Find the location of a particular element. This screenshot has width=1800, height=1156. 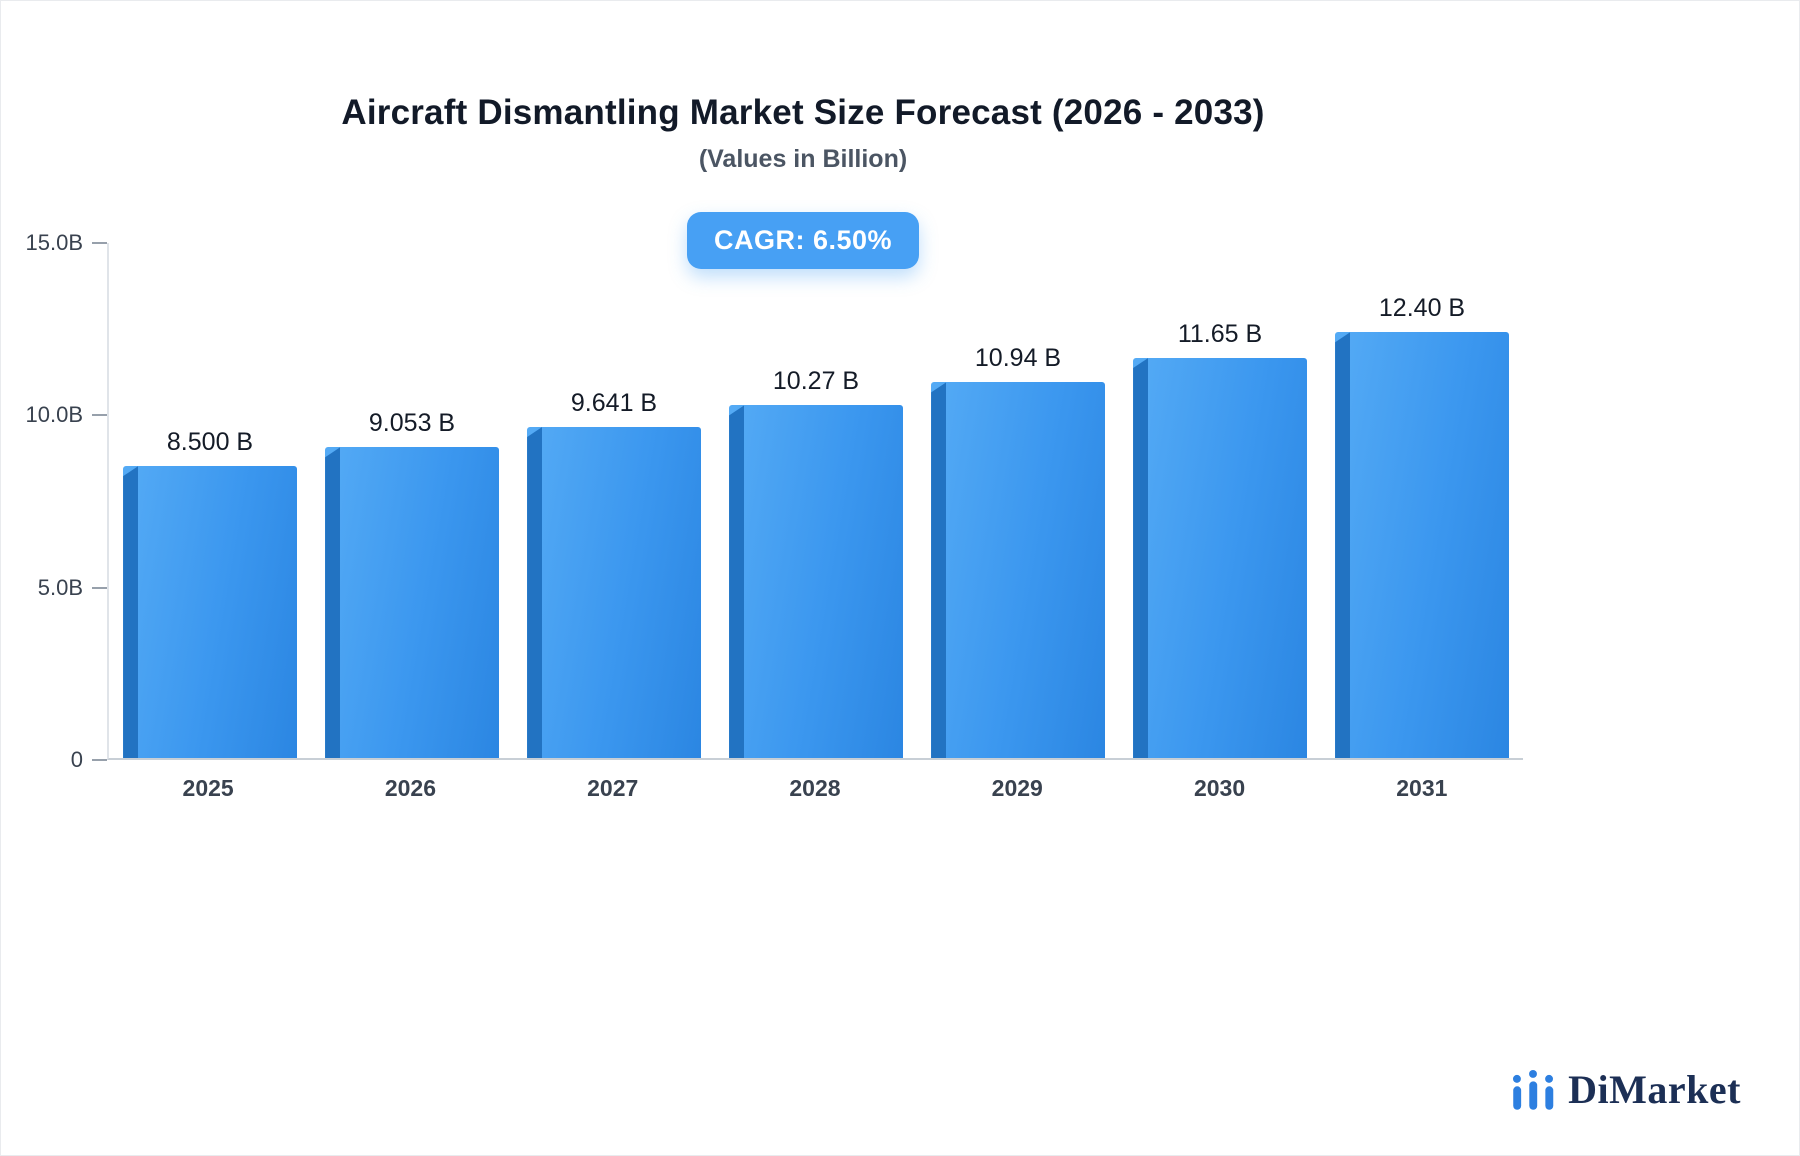

y-axis-tick: 15.0B is located at coordinates (66, 243).